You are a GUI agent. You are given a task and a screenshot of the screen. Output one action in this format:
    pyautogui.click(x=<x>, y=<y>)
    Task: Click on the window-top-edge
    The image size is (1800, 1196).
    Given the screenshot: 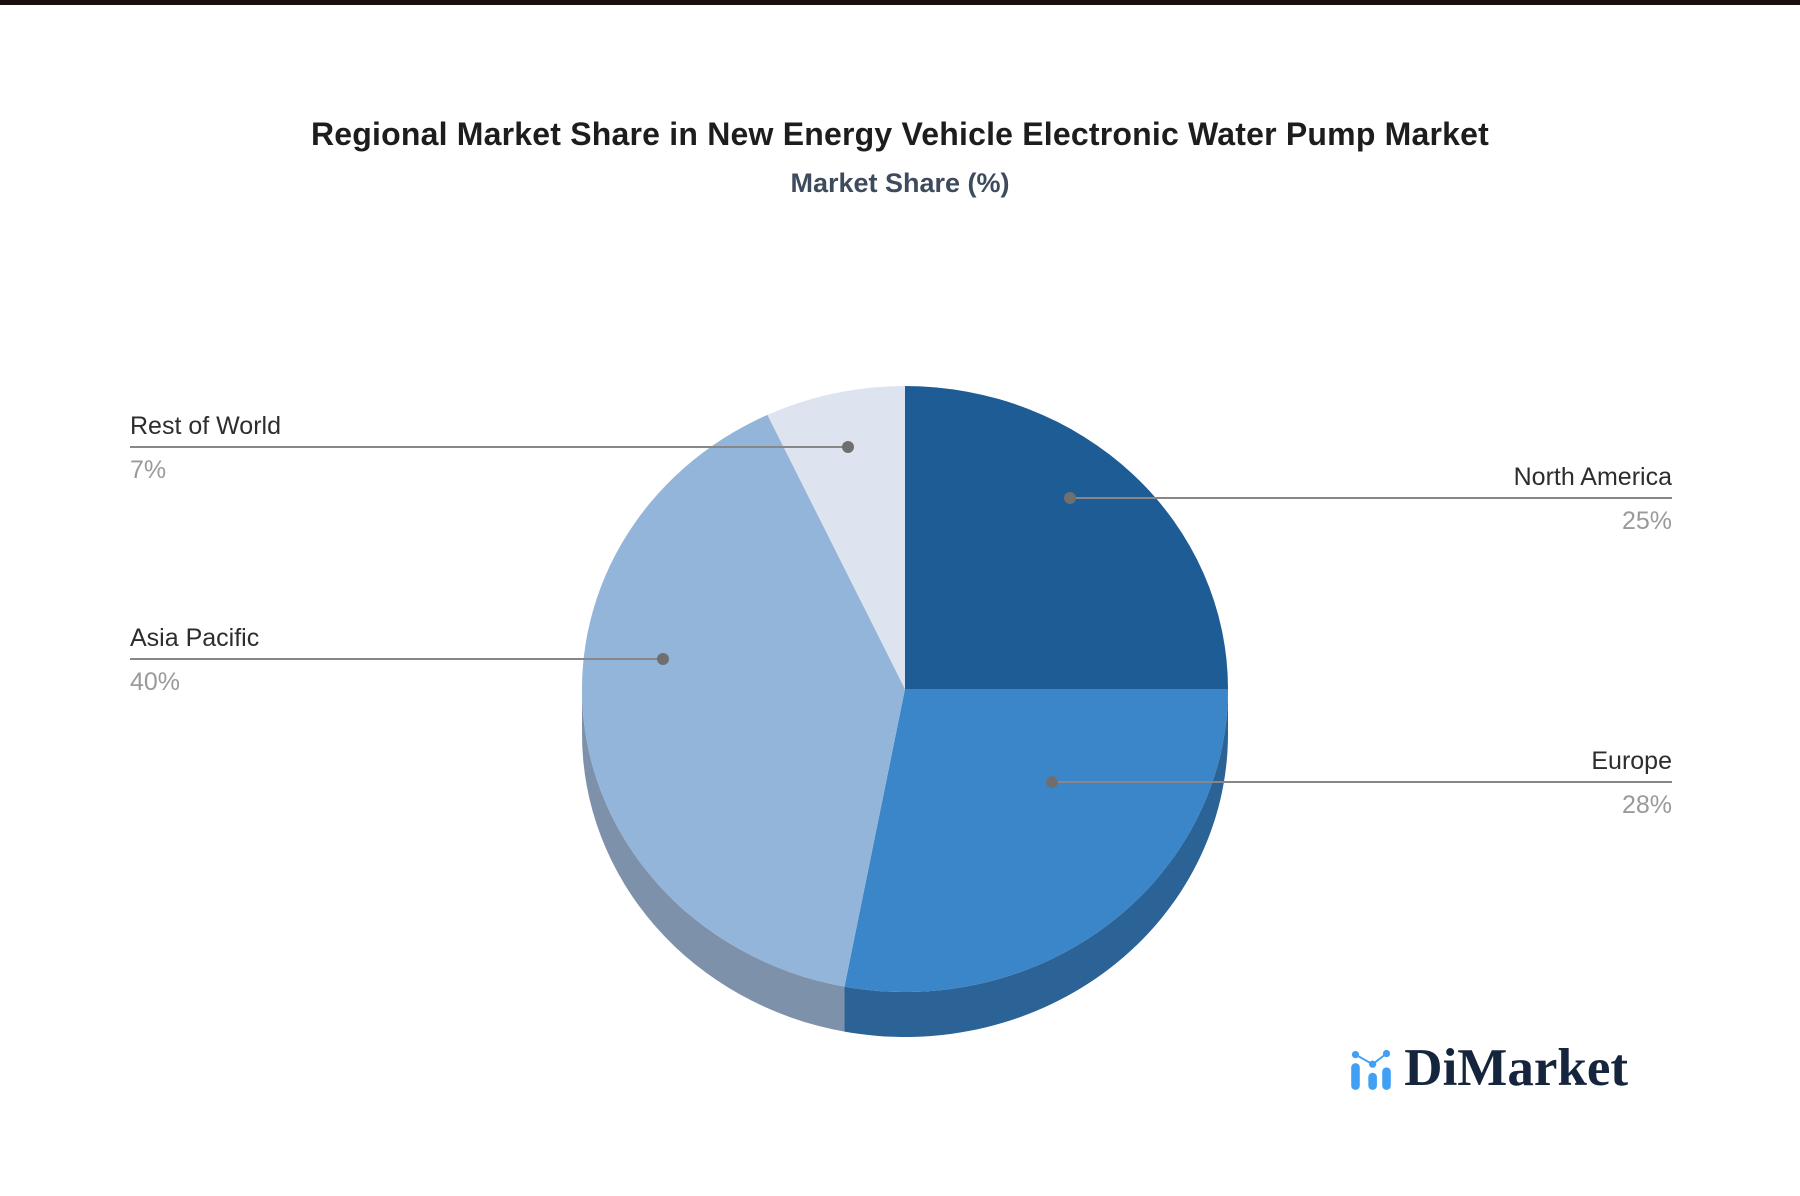 What is the action you would take?
    pyautogui.click(x=900, y=2)
    